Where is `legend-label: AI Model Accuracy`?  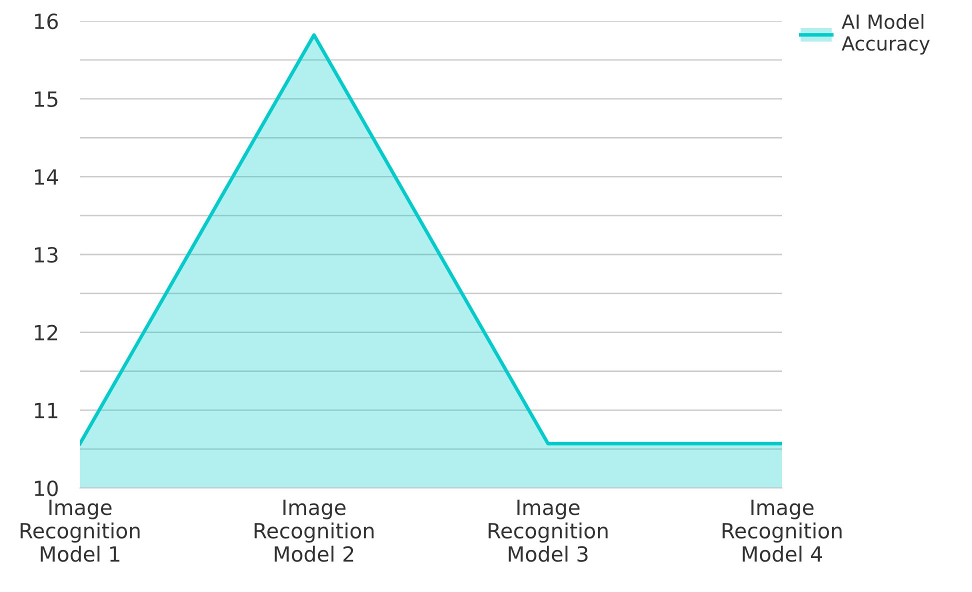
legend-label: AI Model Accuracy is located at coordinates (886, 34).